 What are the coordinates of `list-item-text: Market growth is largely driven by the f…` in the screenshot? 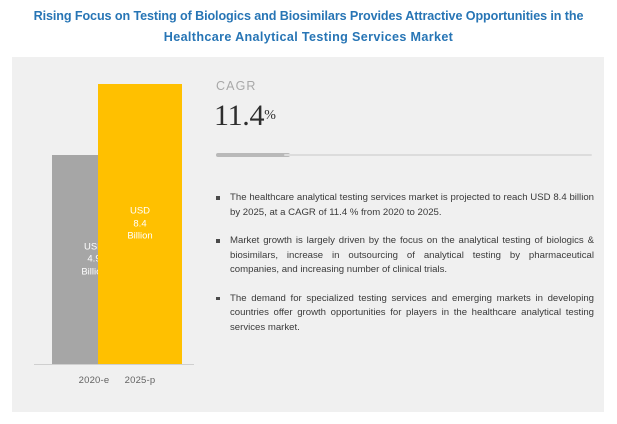 It's located at (412, 255).